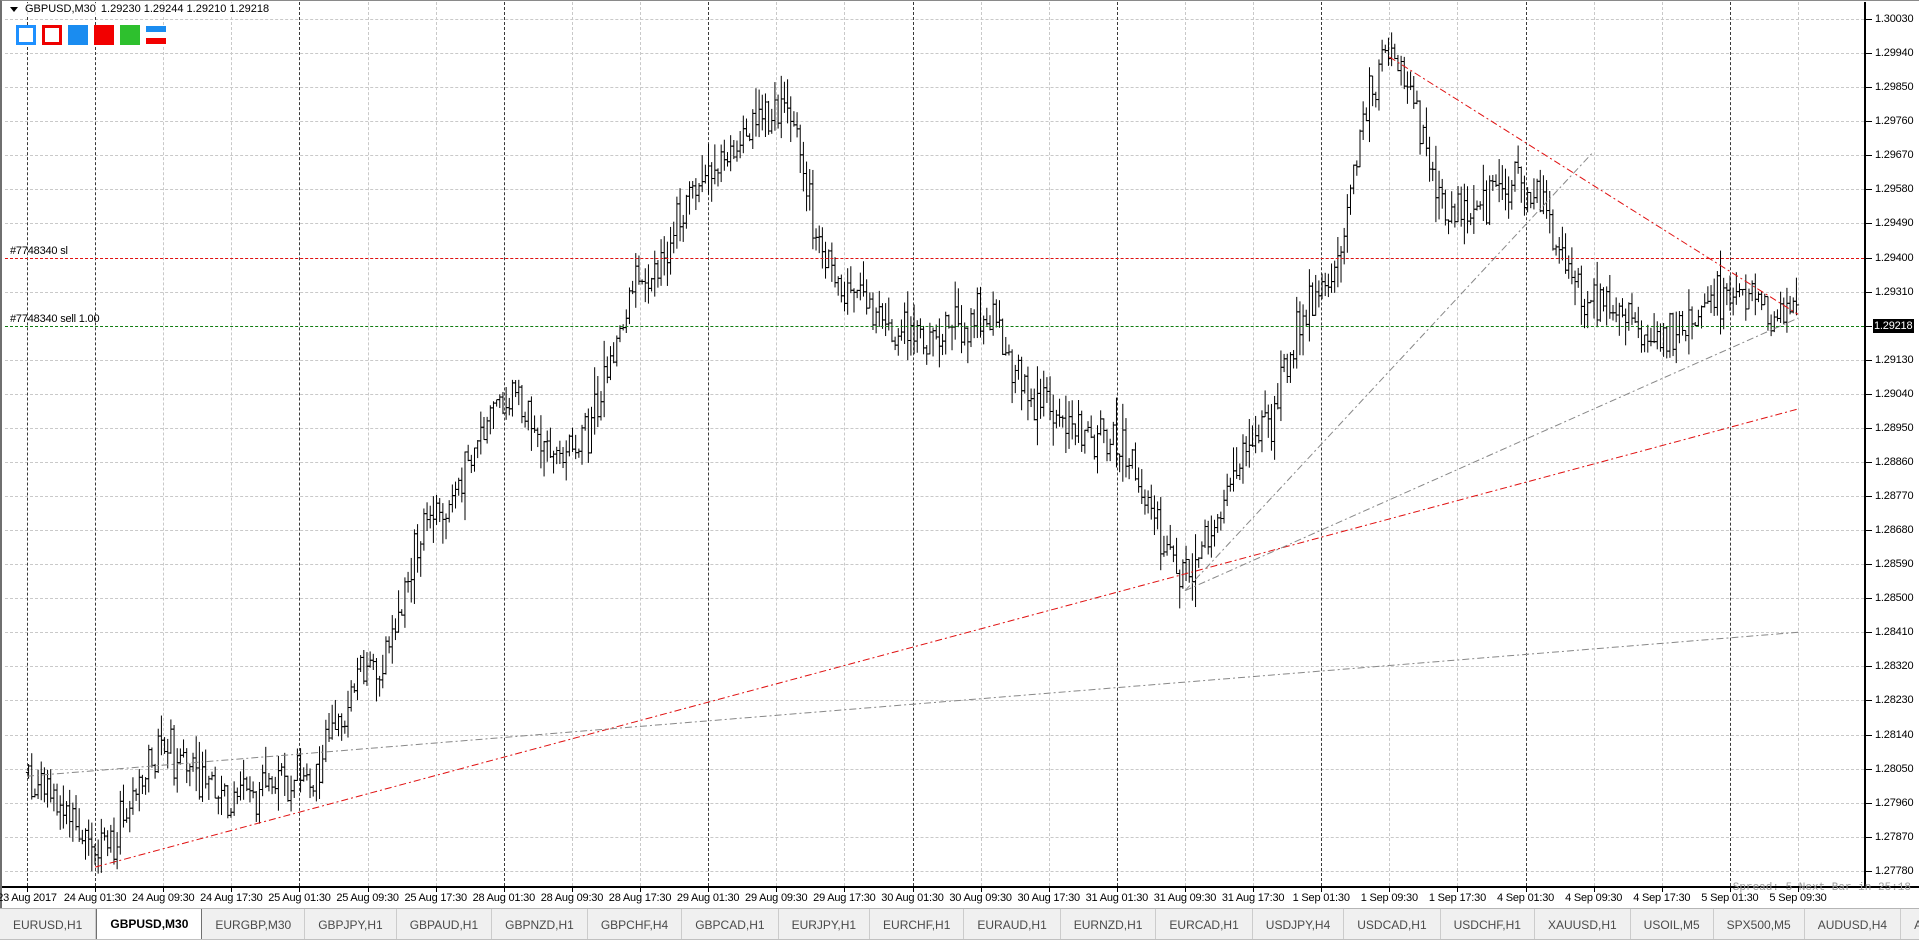 The height and width of the screenshot is (940, 1919). What do you see at coordinates (1894, 87) in the screenshot?
I see `price-label: 1.29850` at bounding box center [1894, 87].